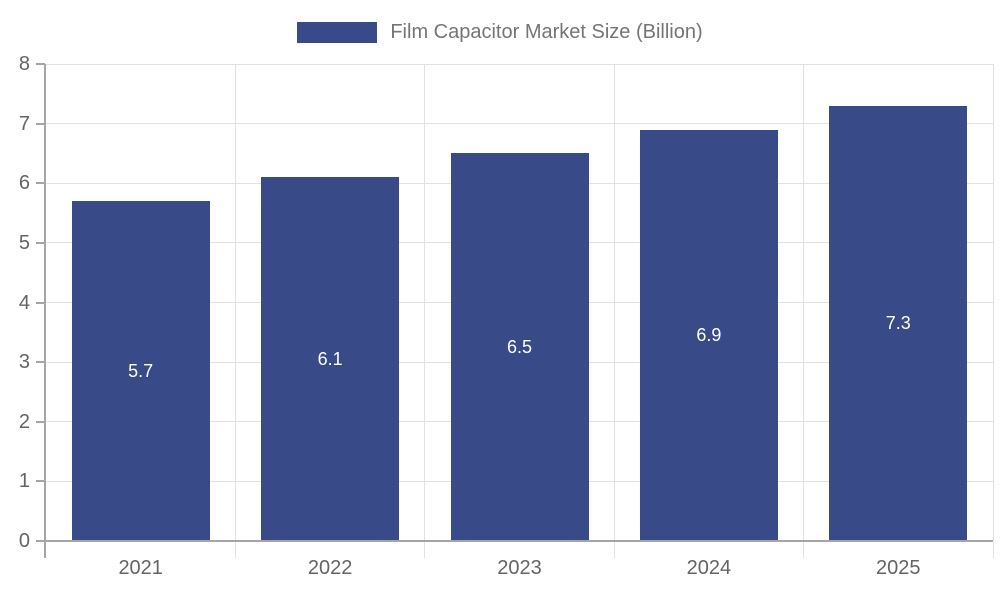 This screenshot has width=1000, height=600. I want to click on y-tick-label: 5, so click(24, 242).